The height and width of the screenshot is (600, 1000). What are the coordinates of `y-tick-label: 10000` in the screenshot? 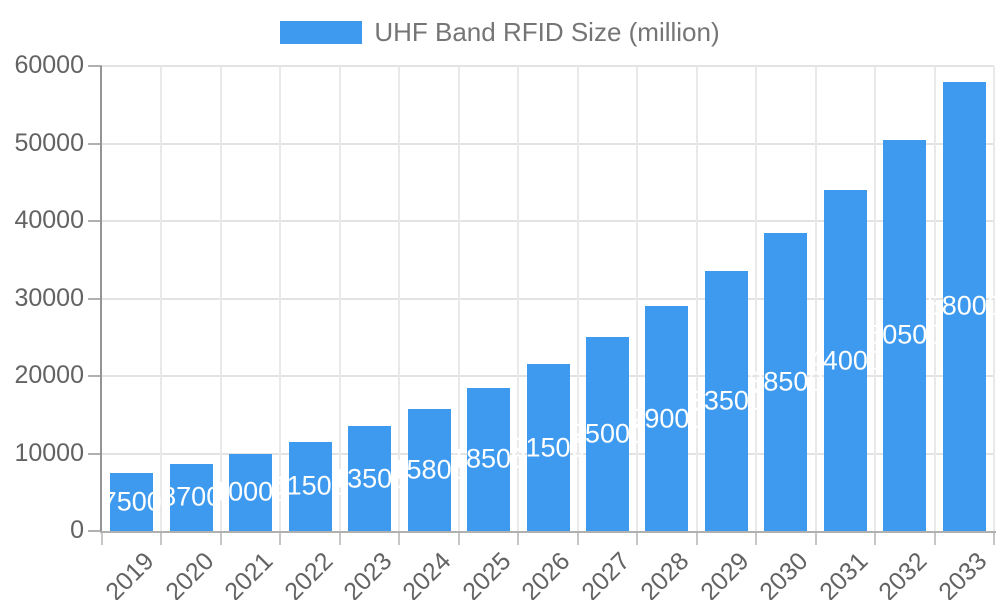 It's located at (49, 452).